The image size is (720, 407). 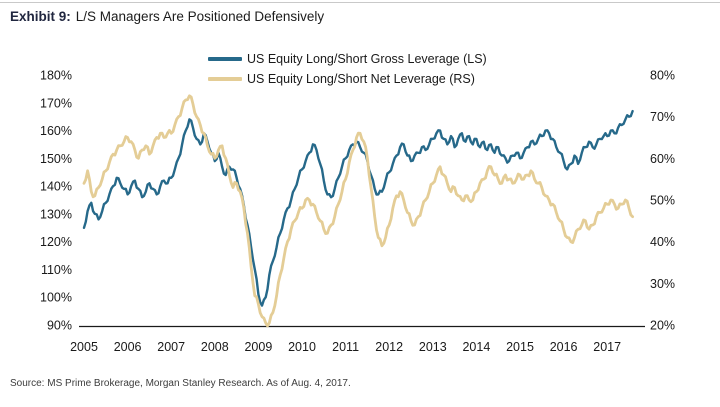 I want to click on left-axis-tick: 90%, so click(x=59, y=326).